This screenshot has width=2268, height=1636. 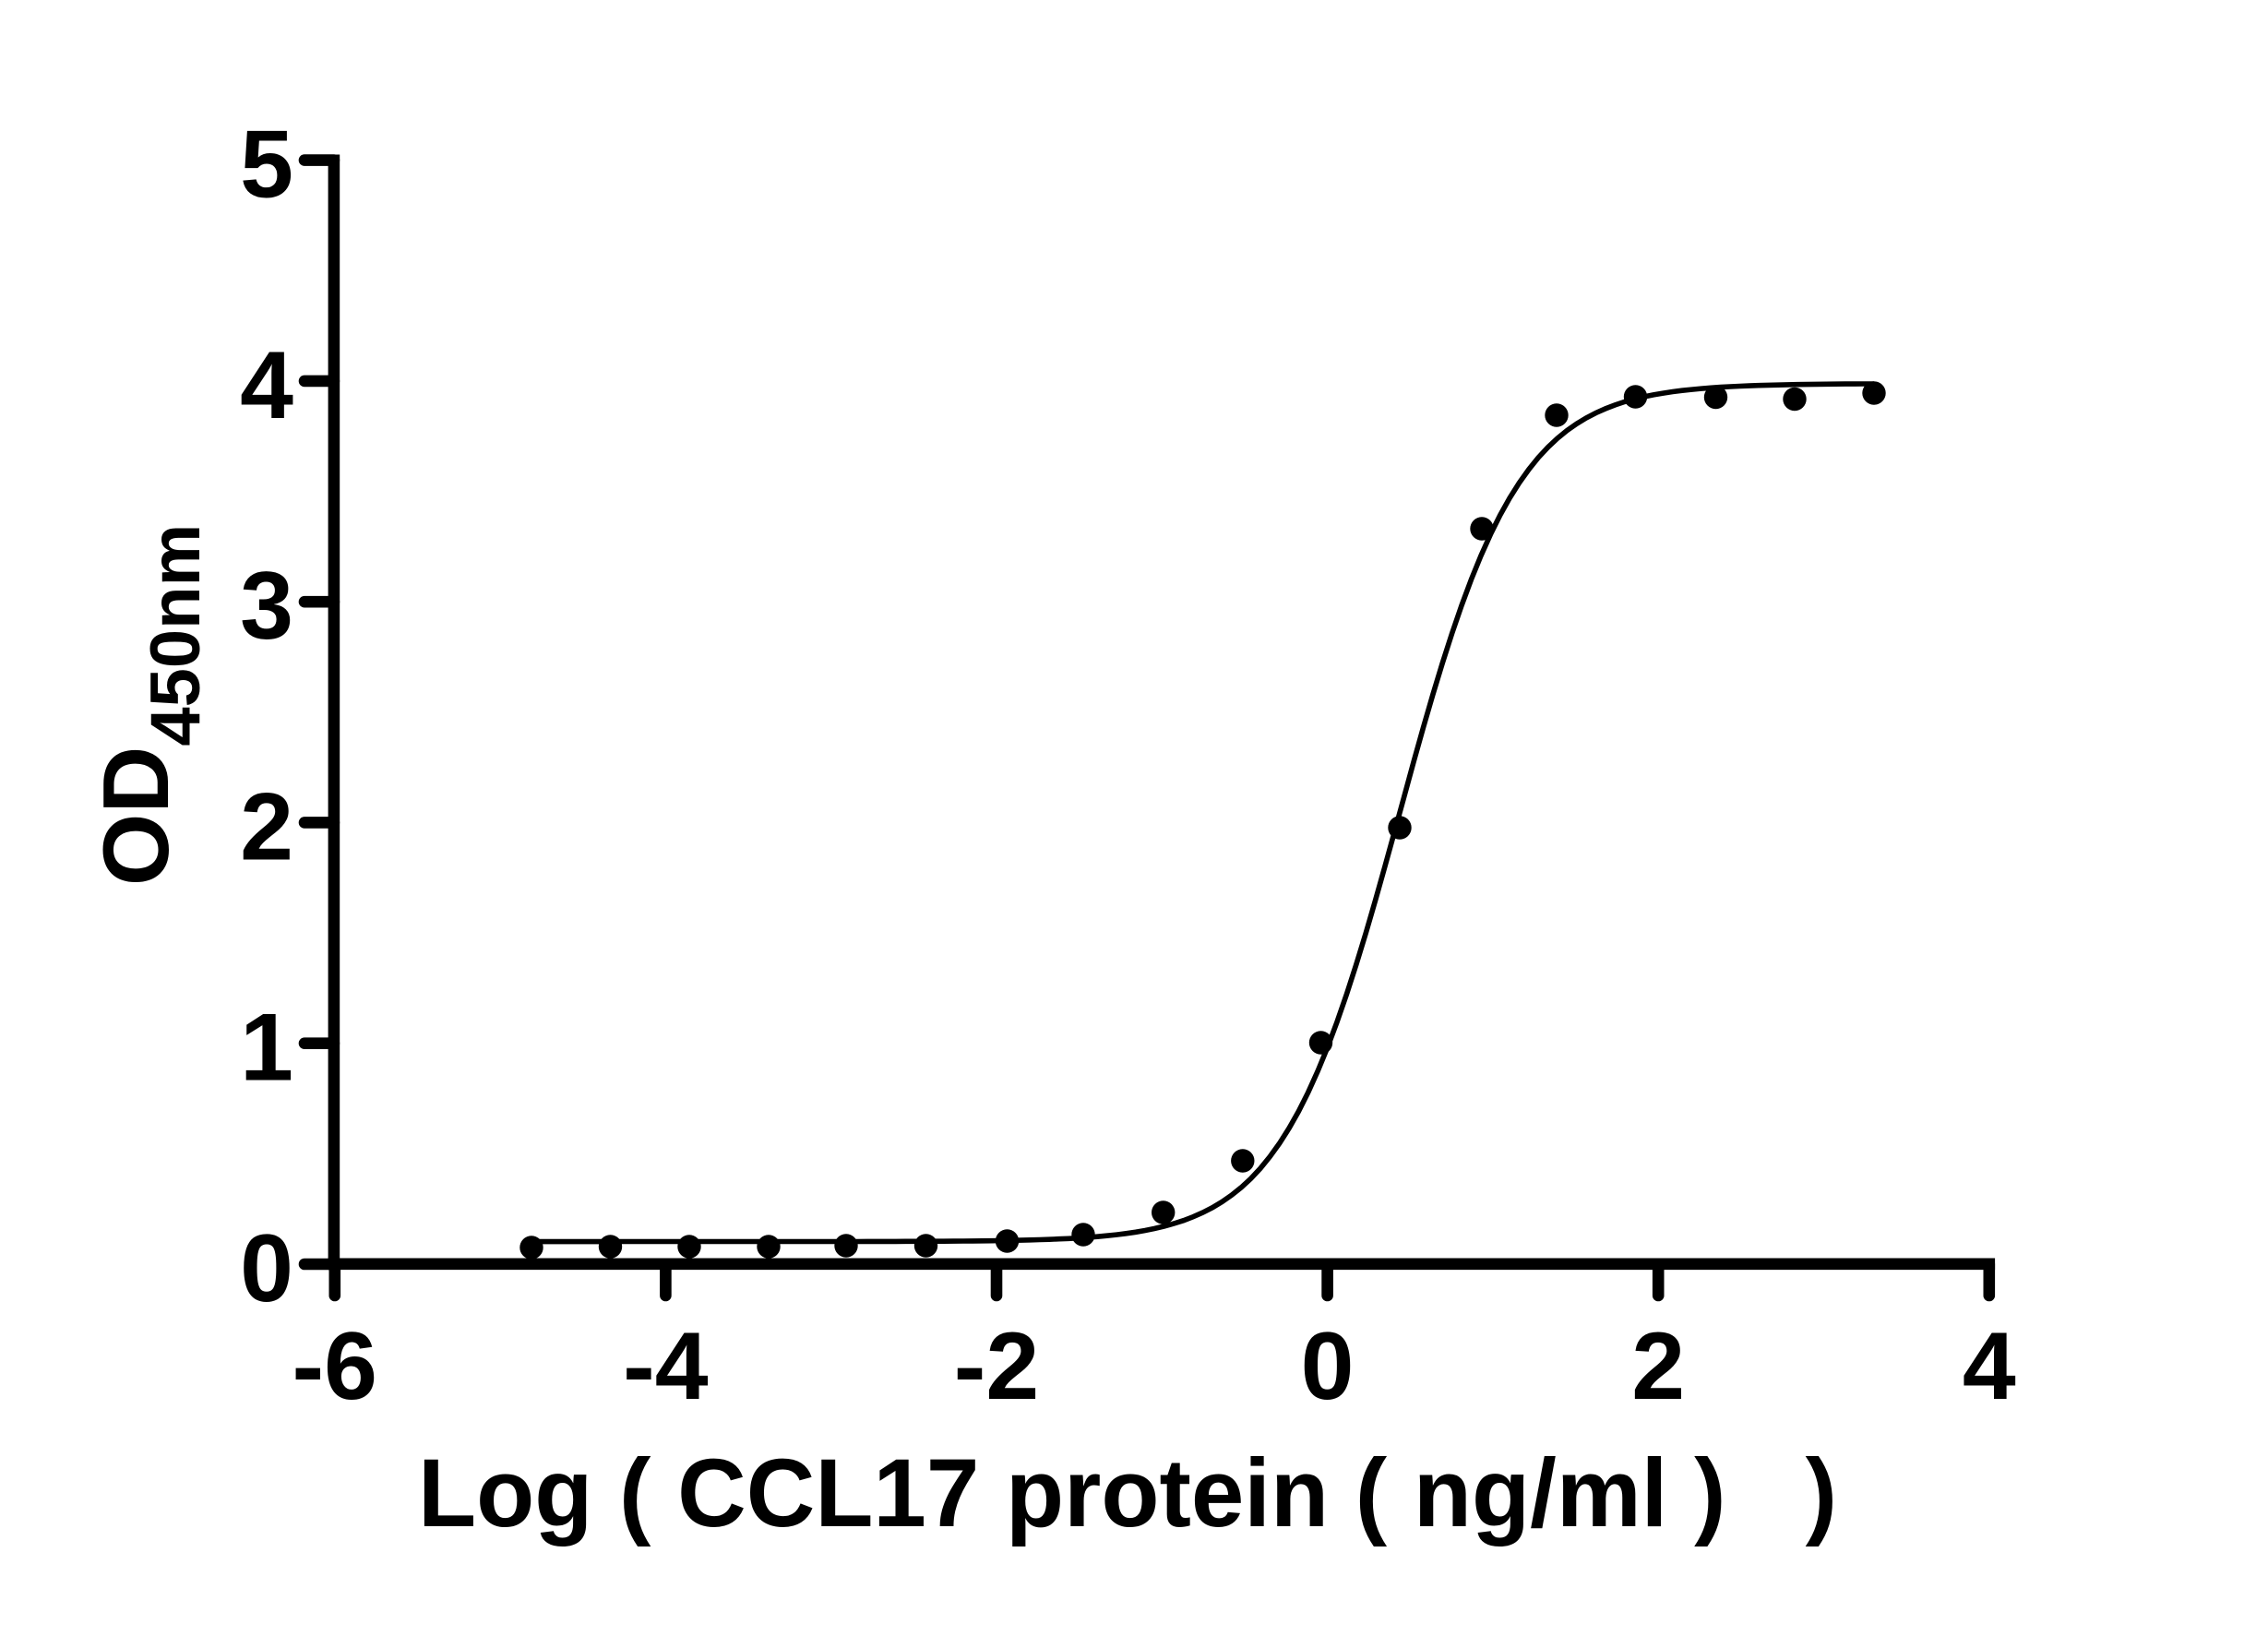 I want to click on svg-text: -6, so click(x=334, y=1366).